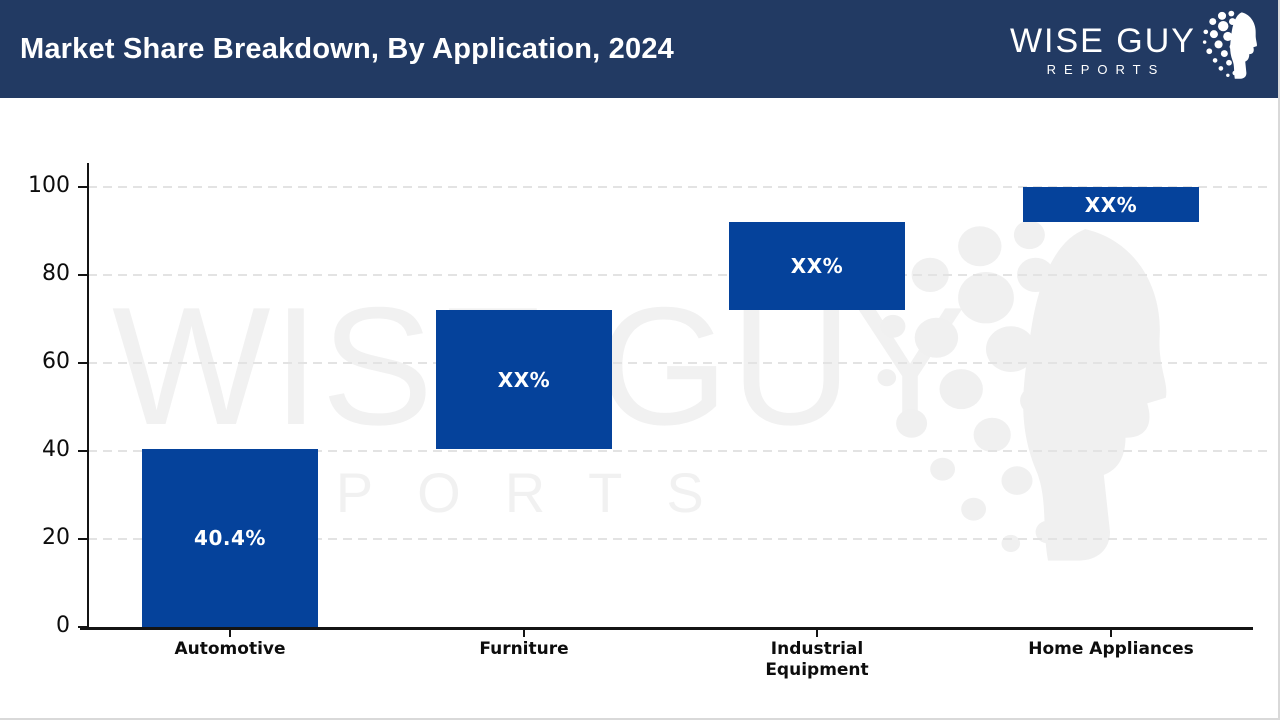 Image resolution: width=1280 pixels, height=720 pixels. What do you see at coordinates (230, 649) in the screenshot?
I see `x-category-label: Automotive` at bounding box center [230, 649].